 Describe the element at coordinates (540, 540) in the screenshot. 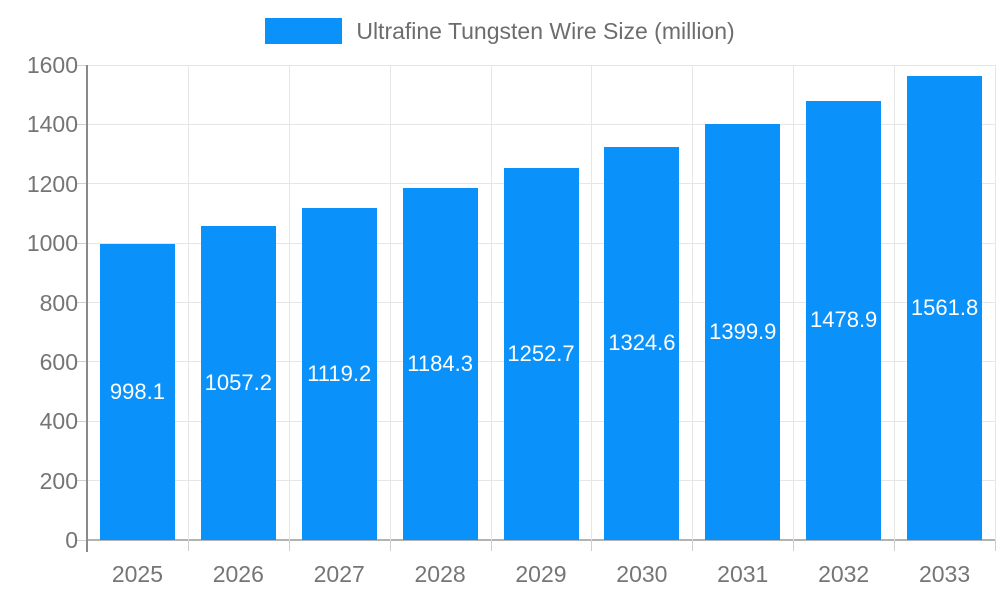

I see `x-axis-line` at that location.